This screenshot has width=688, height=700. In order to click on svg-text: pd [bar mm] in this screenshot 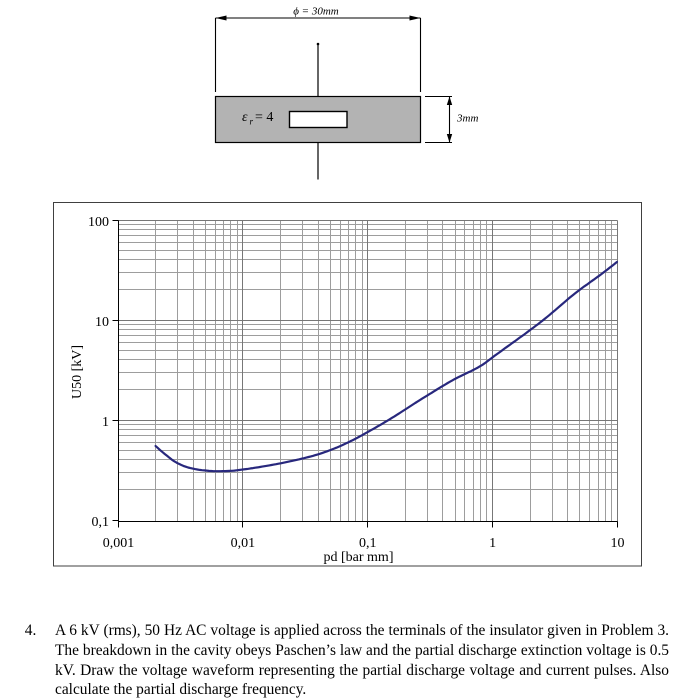, I will do `click(359, 557)`.